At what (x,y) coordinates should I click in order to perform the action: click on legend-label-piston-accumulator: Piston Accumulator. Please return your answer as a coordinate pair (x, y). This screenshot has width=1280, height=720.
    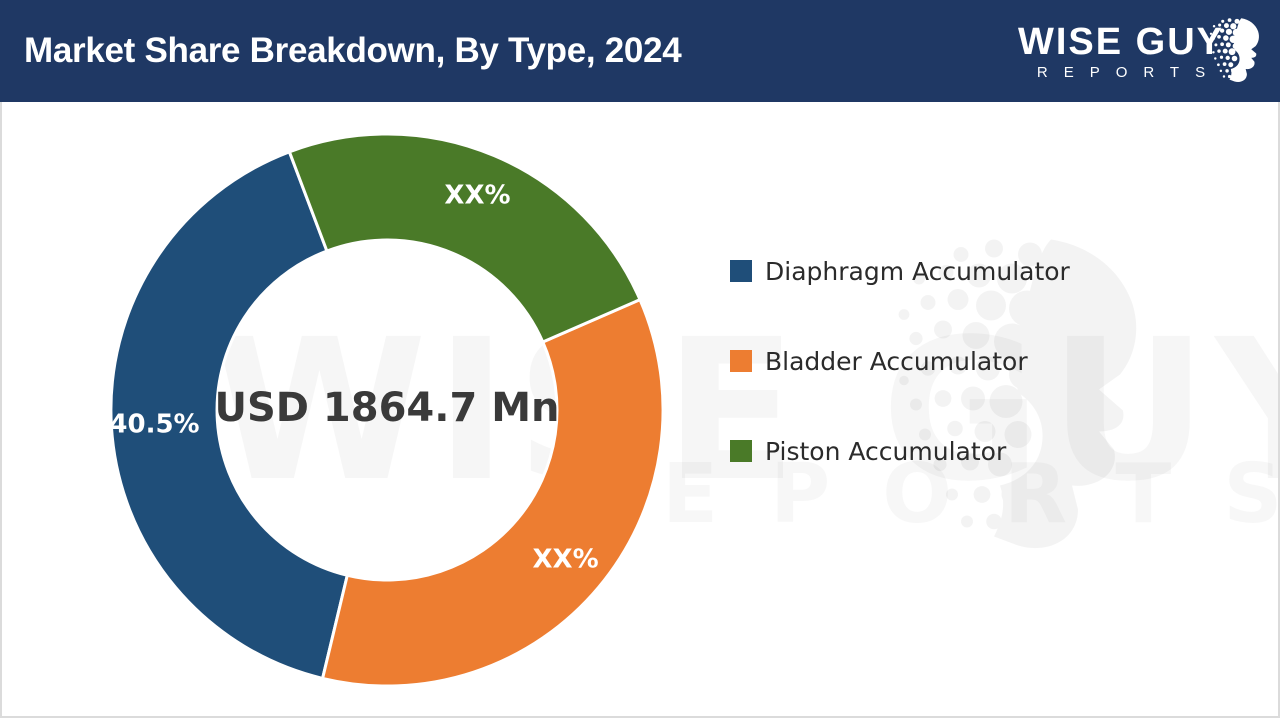
    Looking at the image, I should click on (886, 451).